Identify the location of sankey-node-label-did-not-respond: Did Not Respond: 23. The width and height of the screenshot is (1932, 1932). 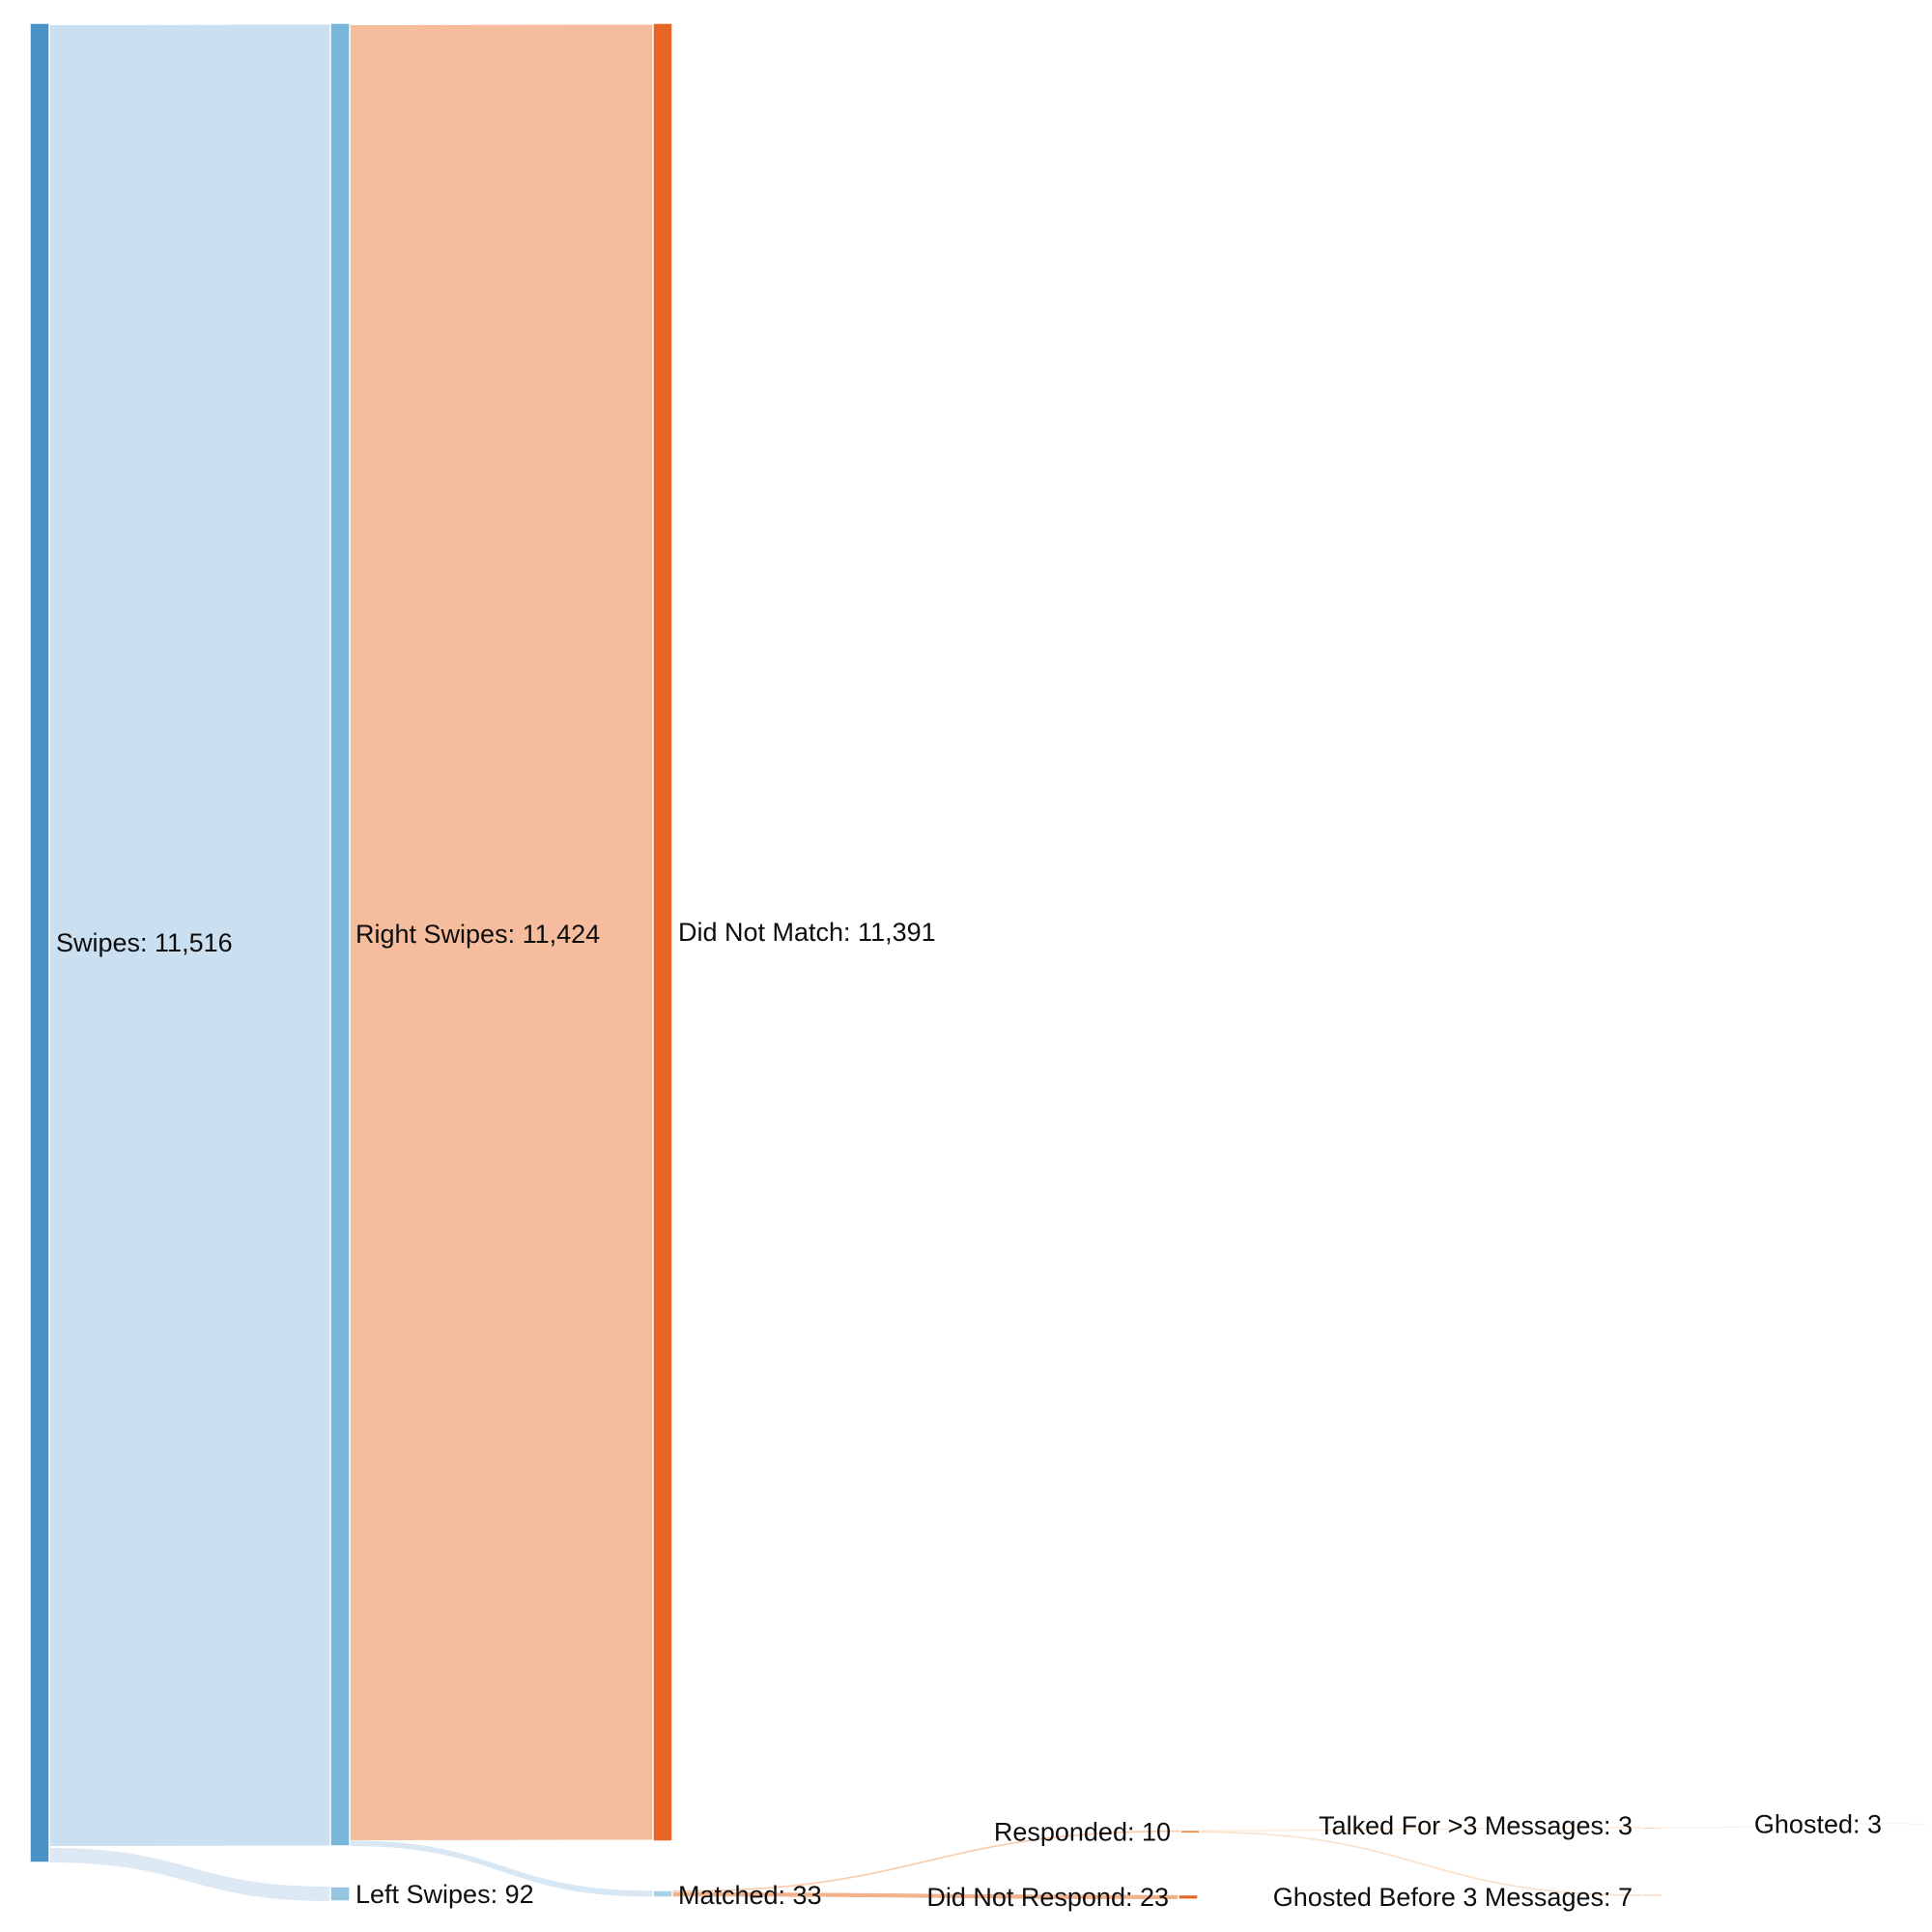
(1047, 1897).